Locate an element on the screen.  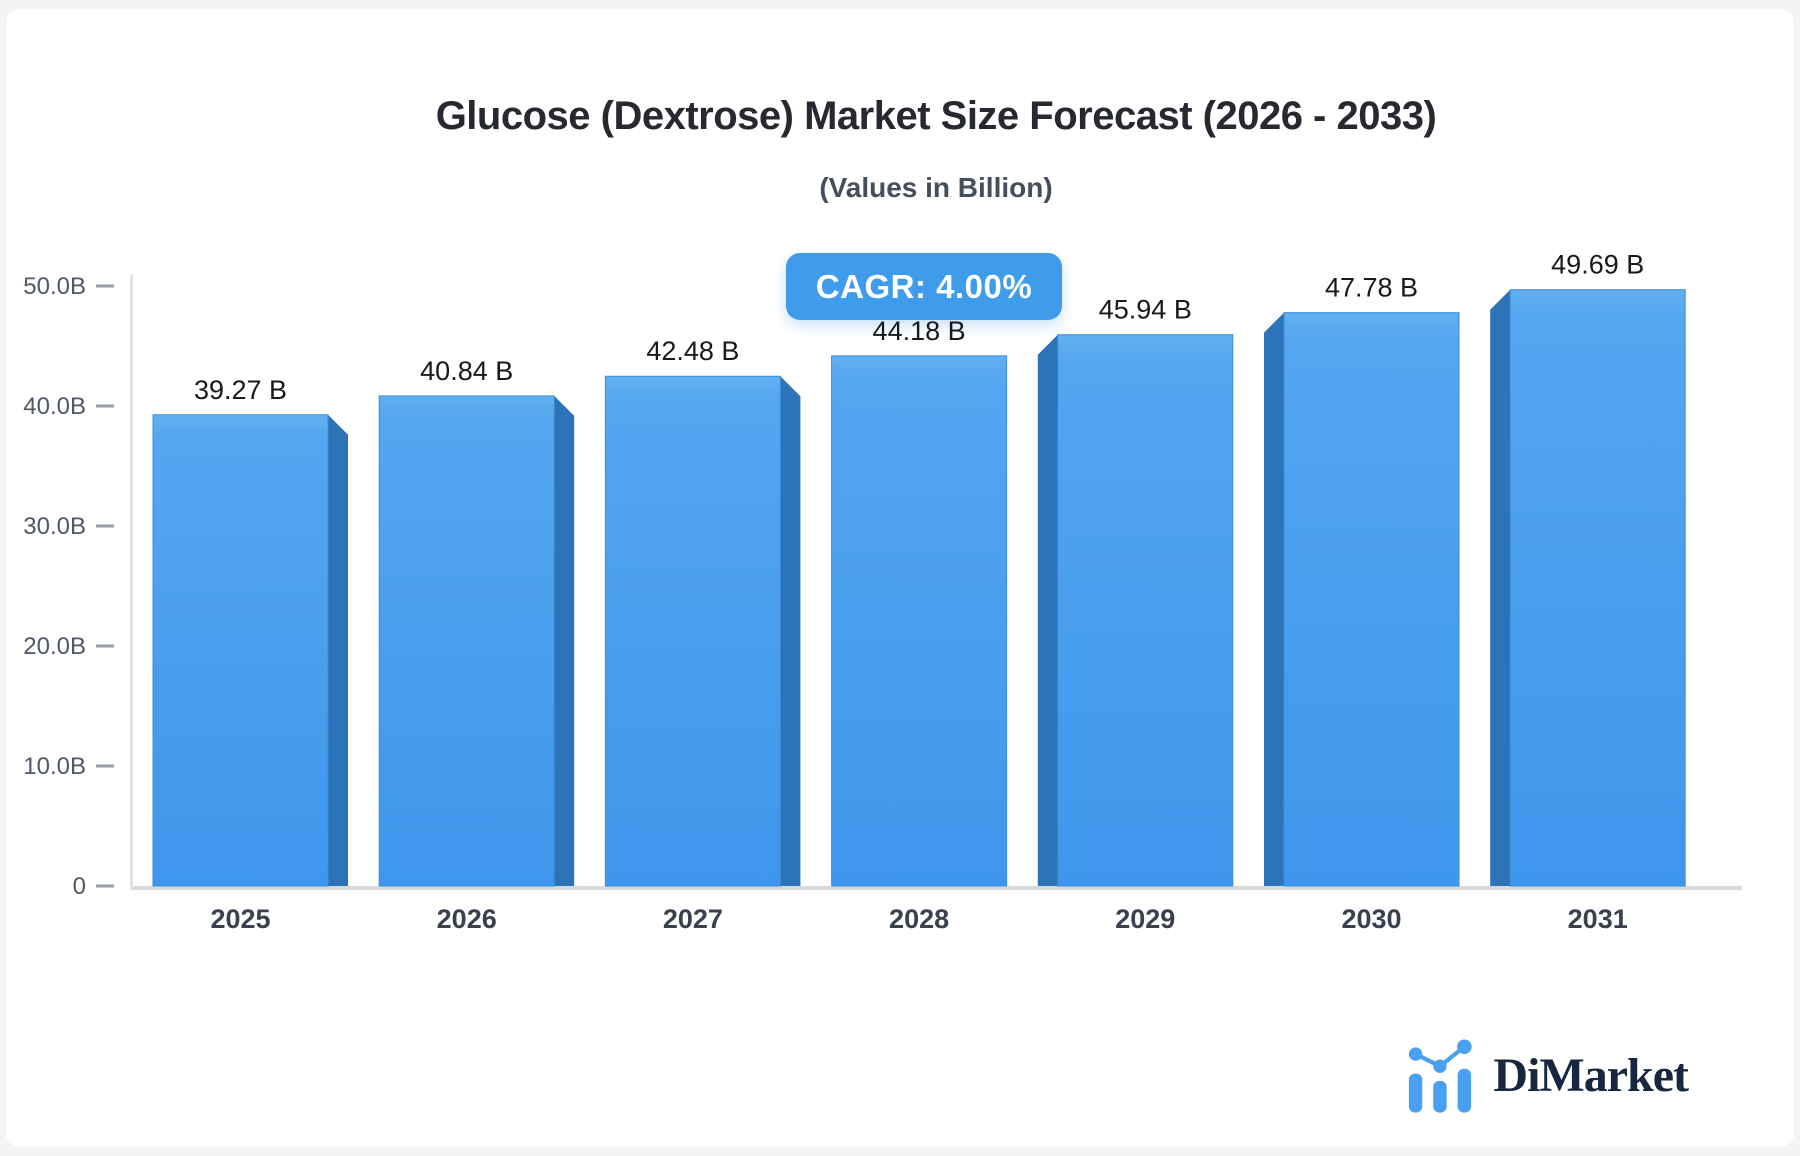
bar-group-2026: 40.84 B 2026 is located at coordinates (476, 645).